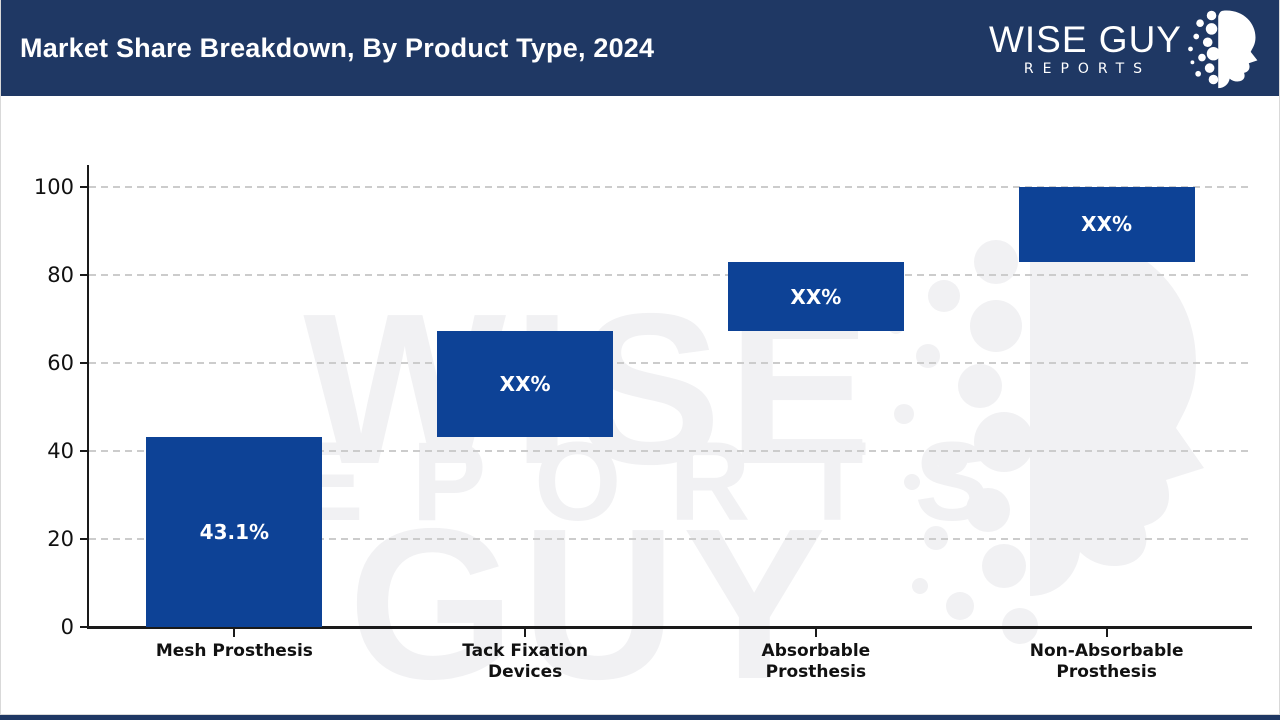 This screenshot has width=1280, height=720. What do you see at coordinates (669, 627) in the screenshot?
I see `x-axis-line` at bounding box center [669, 627].